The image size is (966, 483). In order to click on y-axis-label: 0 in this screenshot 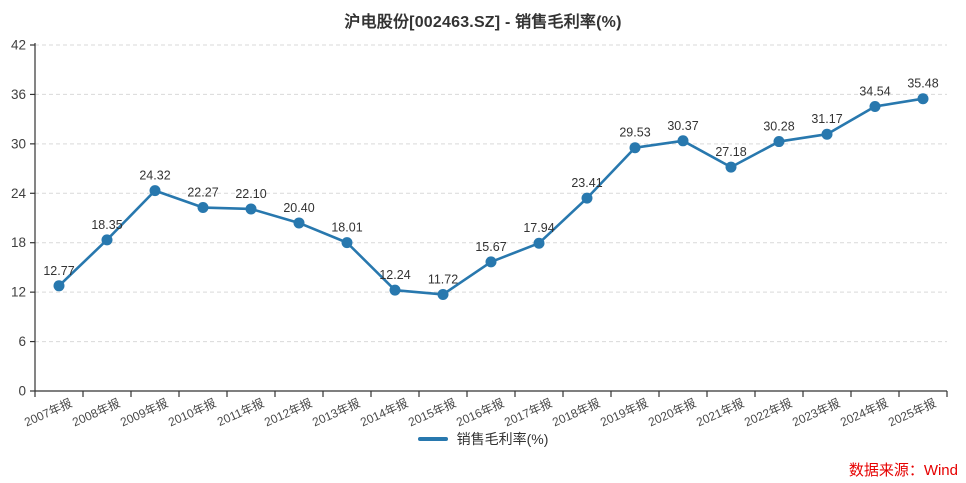, I will do `click(22, 391)`.